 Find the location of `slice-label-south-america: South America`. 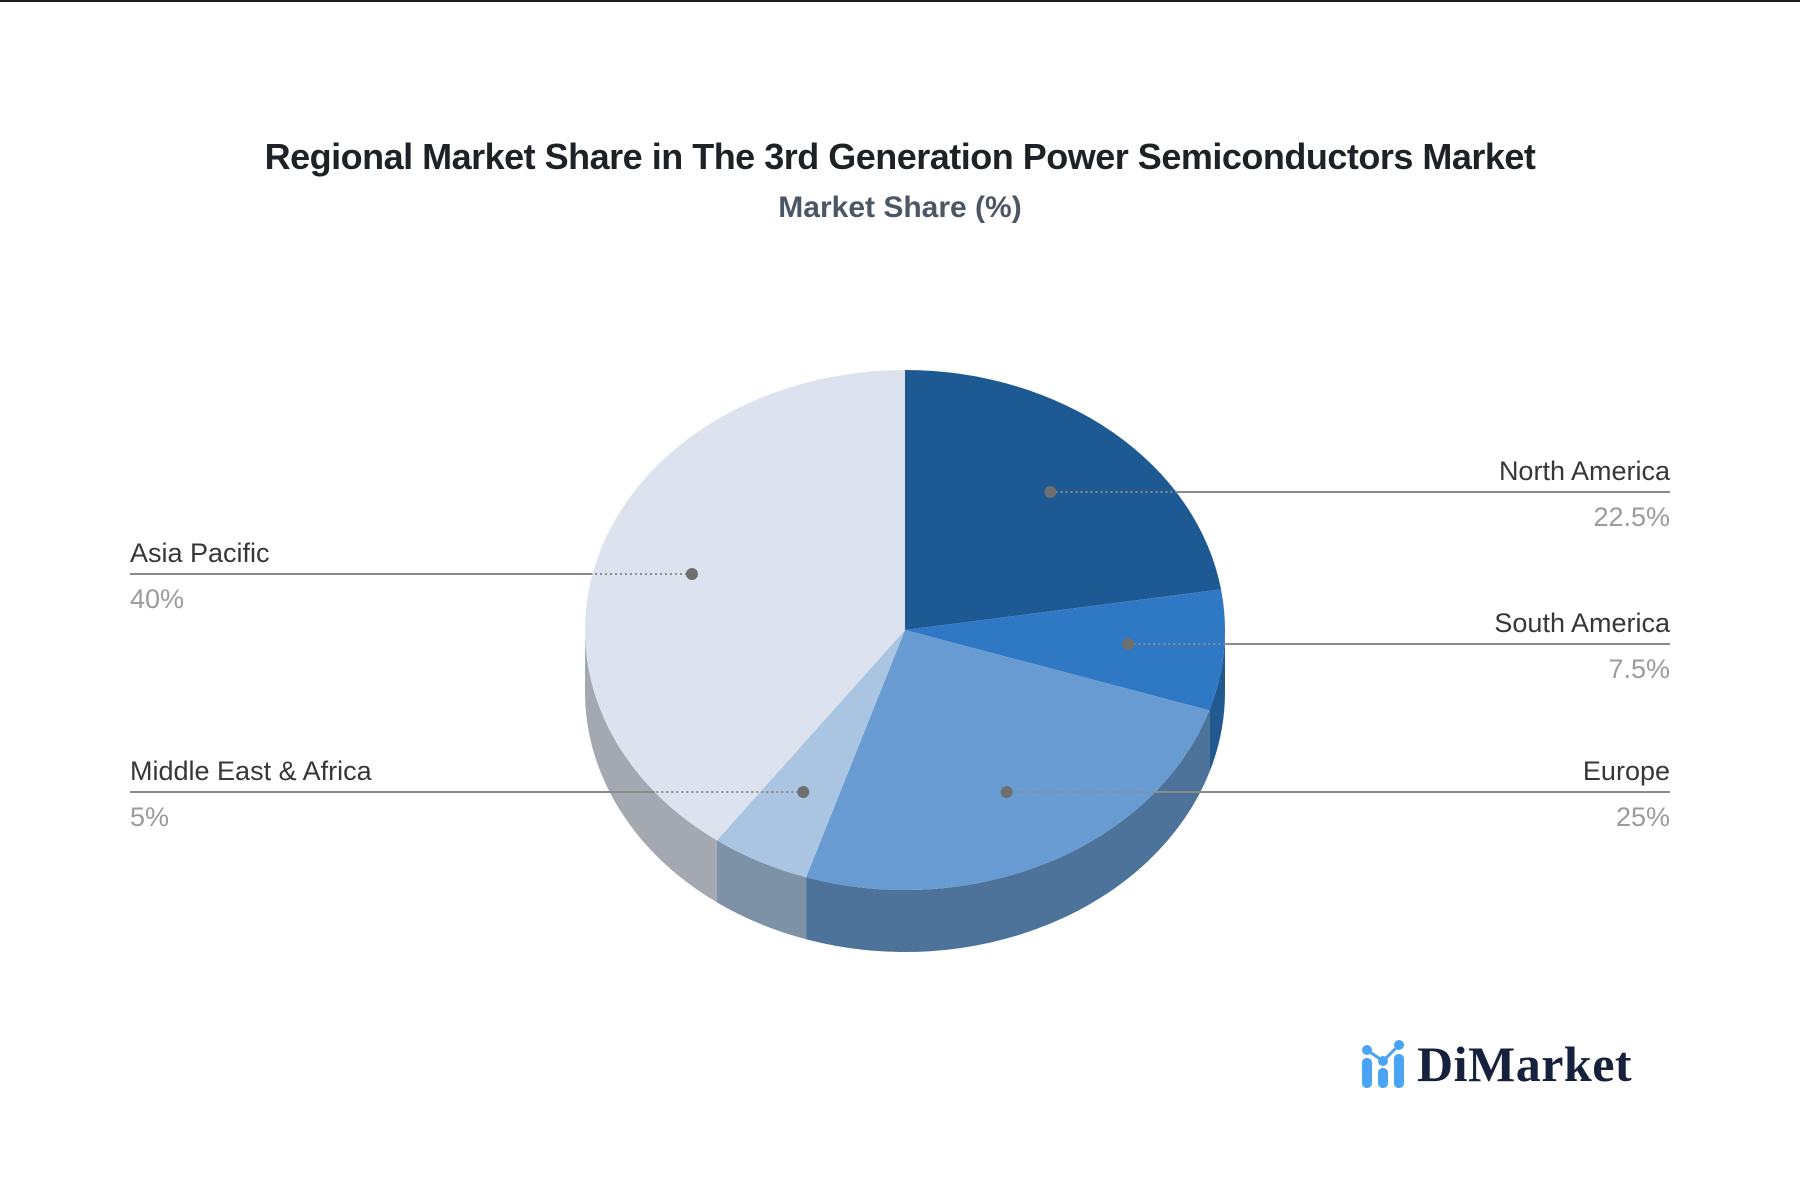

slice-label-south-america: South America is located at coordinates (1582, 623).